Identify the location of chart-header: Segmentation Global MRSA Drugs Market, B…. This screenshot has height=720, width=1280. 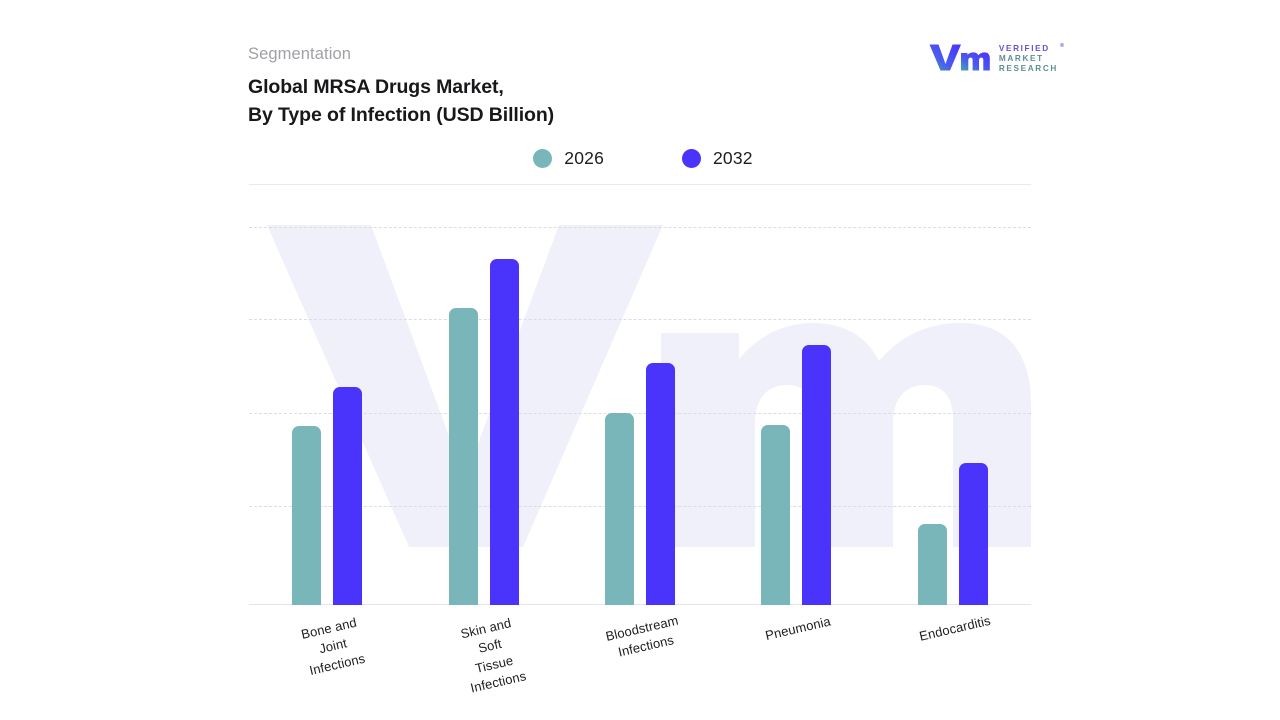
(643, 87).